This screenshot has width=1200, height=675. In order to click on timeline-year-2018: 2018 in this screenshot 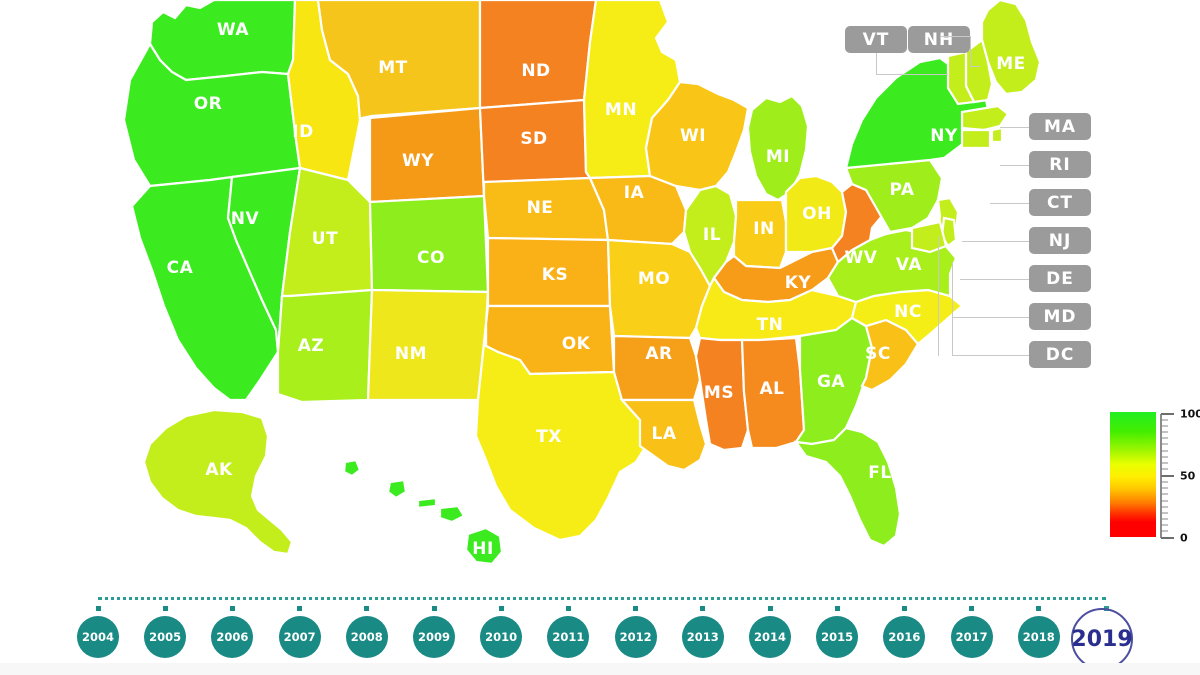, I will do `click(1038, 627)`.